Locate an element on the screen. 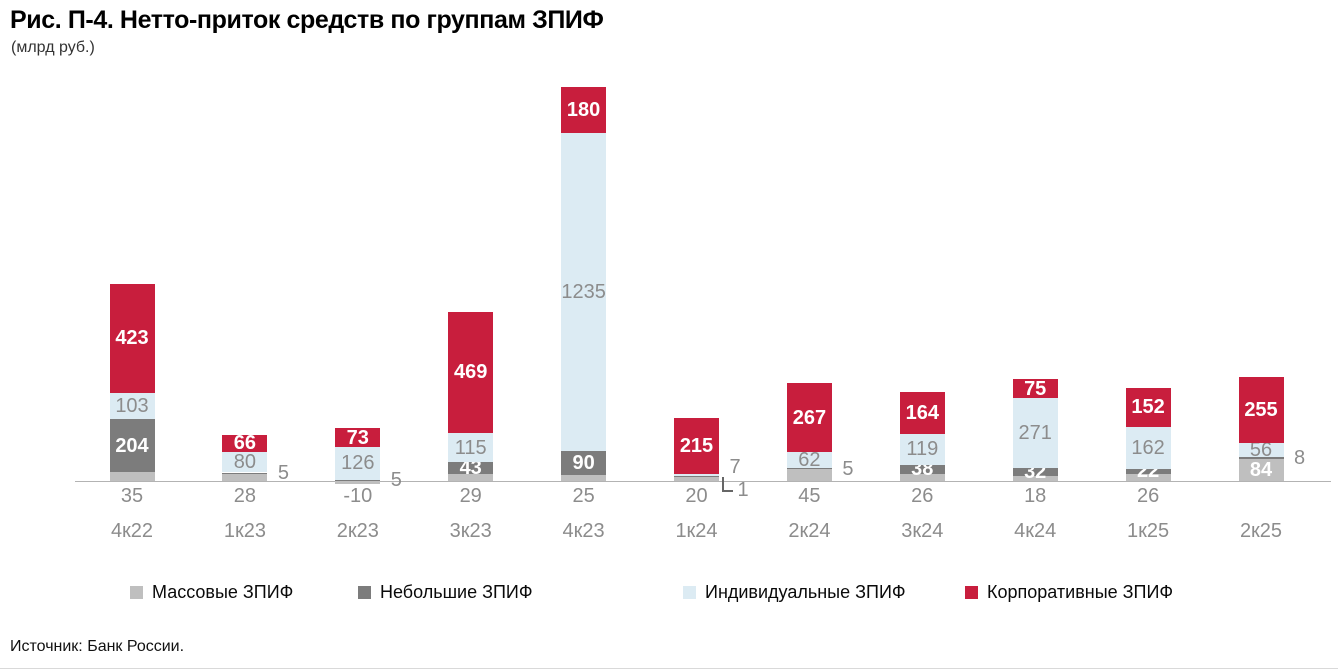 The image size is (1338, 670). x-axis-label: 4к23 is located at coordinates (583, 531).